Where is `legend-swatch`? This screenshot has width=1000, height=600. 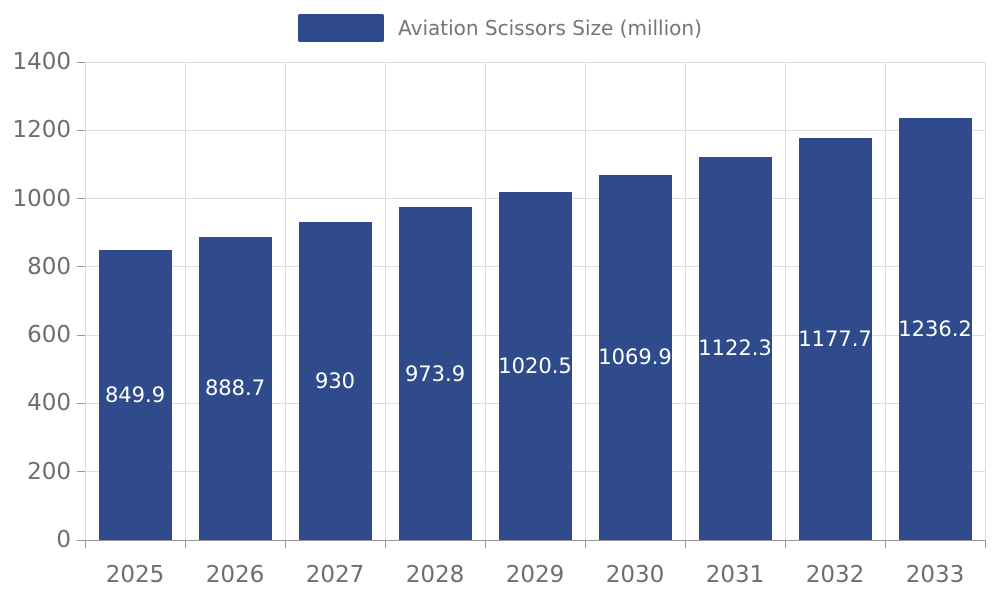 legend-swatch is located at coordinates (341, 28).